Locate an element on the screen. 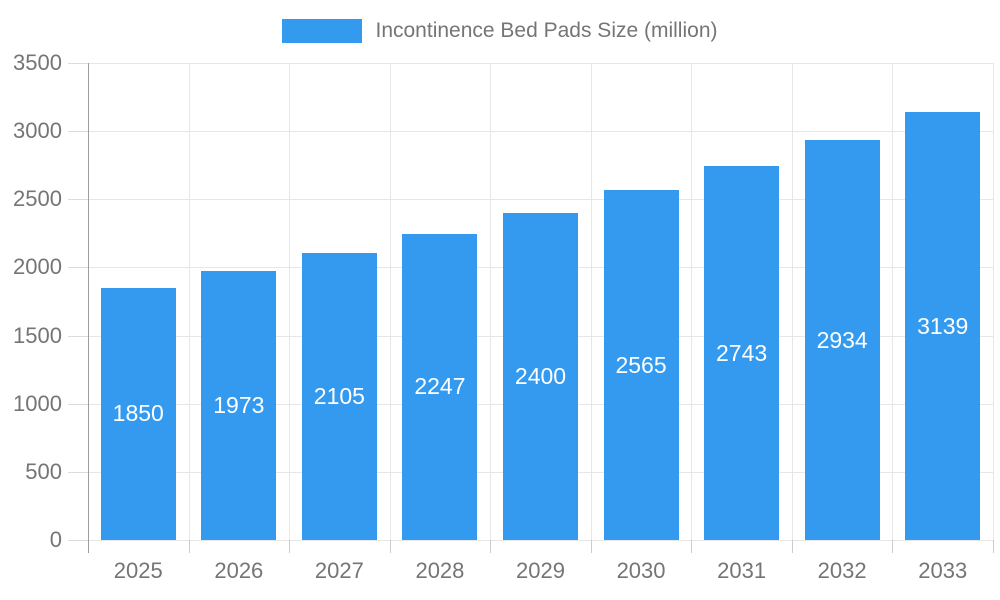  bar-value-label: 2400 is located at coordinates (540, 375).